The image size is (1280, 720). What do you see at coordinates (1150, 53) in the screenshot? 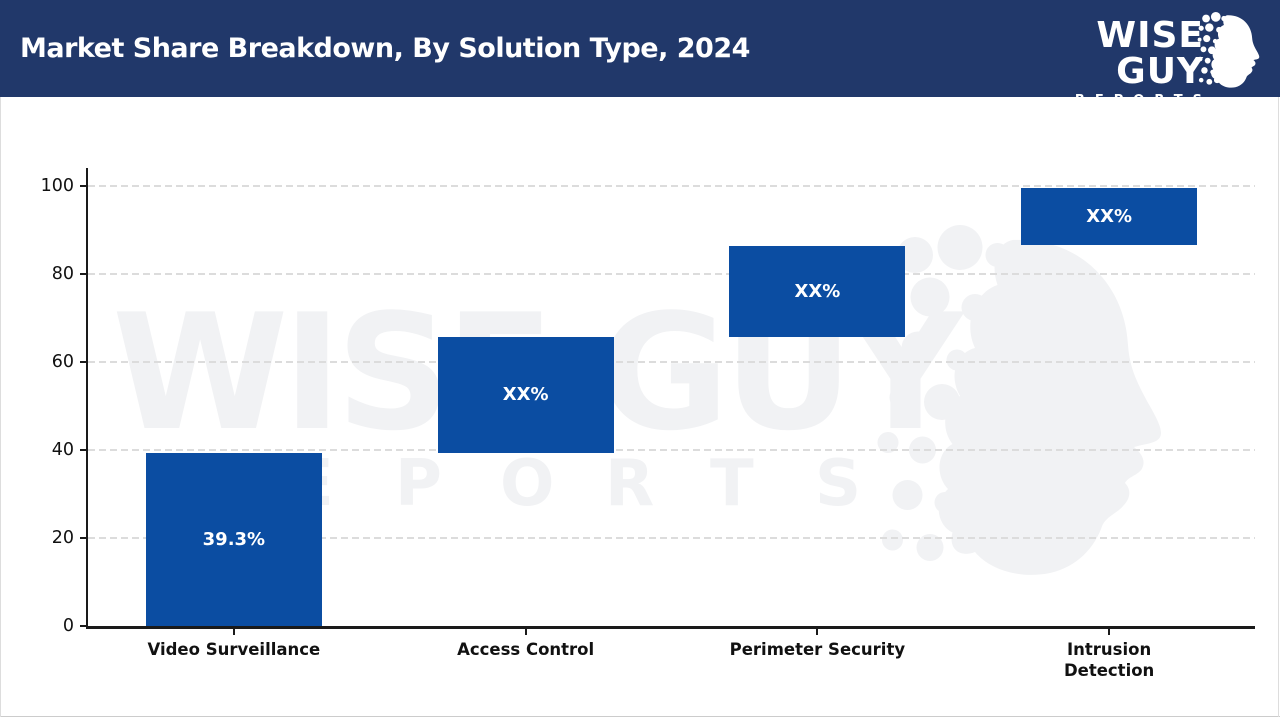
I see `logo-wordmark: WISE GUY` at bounding box center [1150, 53].